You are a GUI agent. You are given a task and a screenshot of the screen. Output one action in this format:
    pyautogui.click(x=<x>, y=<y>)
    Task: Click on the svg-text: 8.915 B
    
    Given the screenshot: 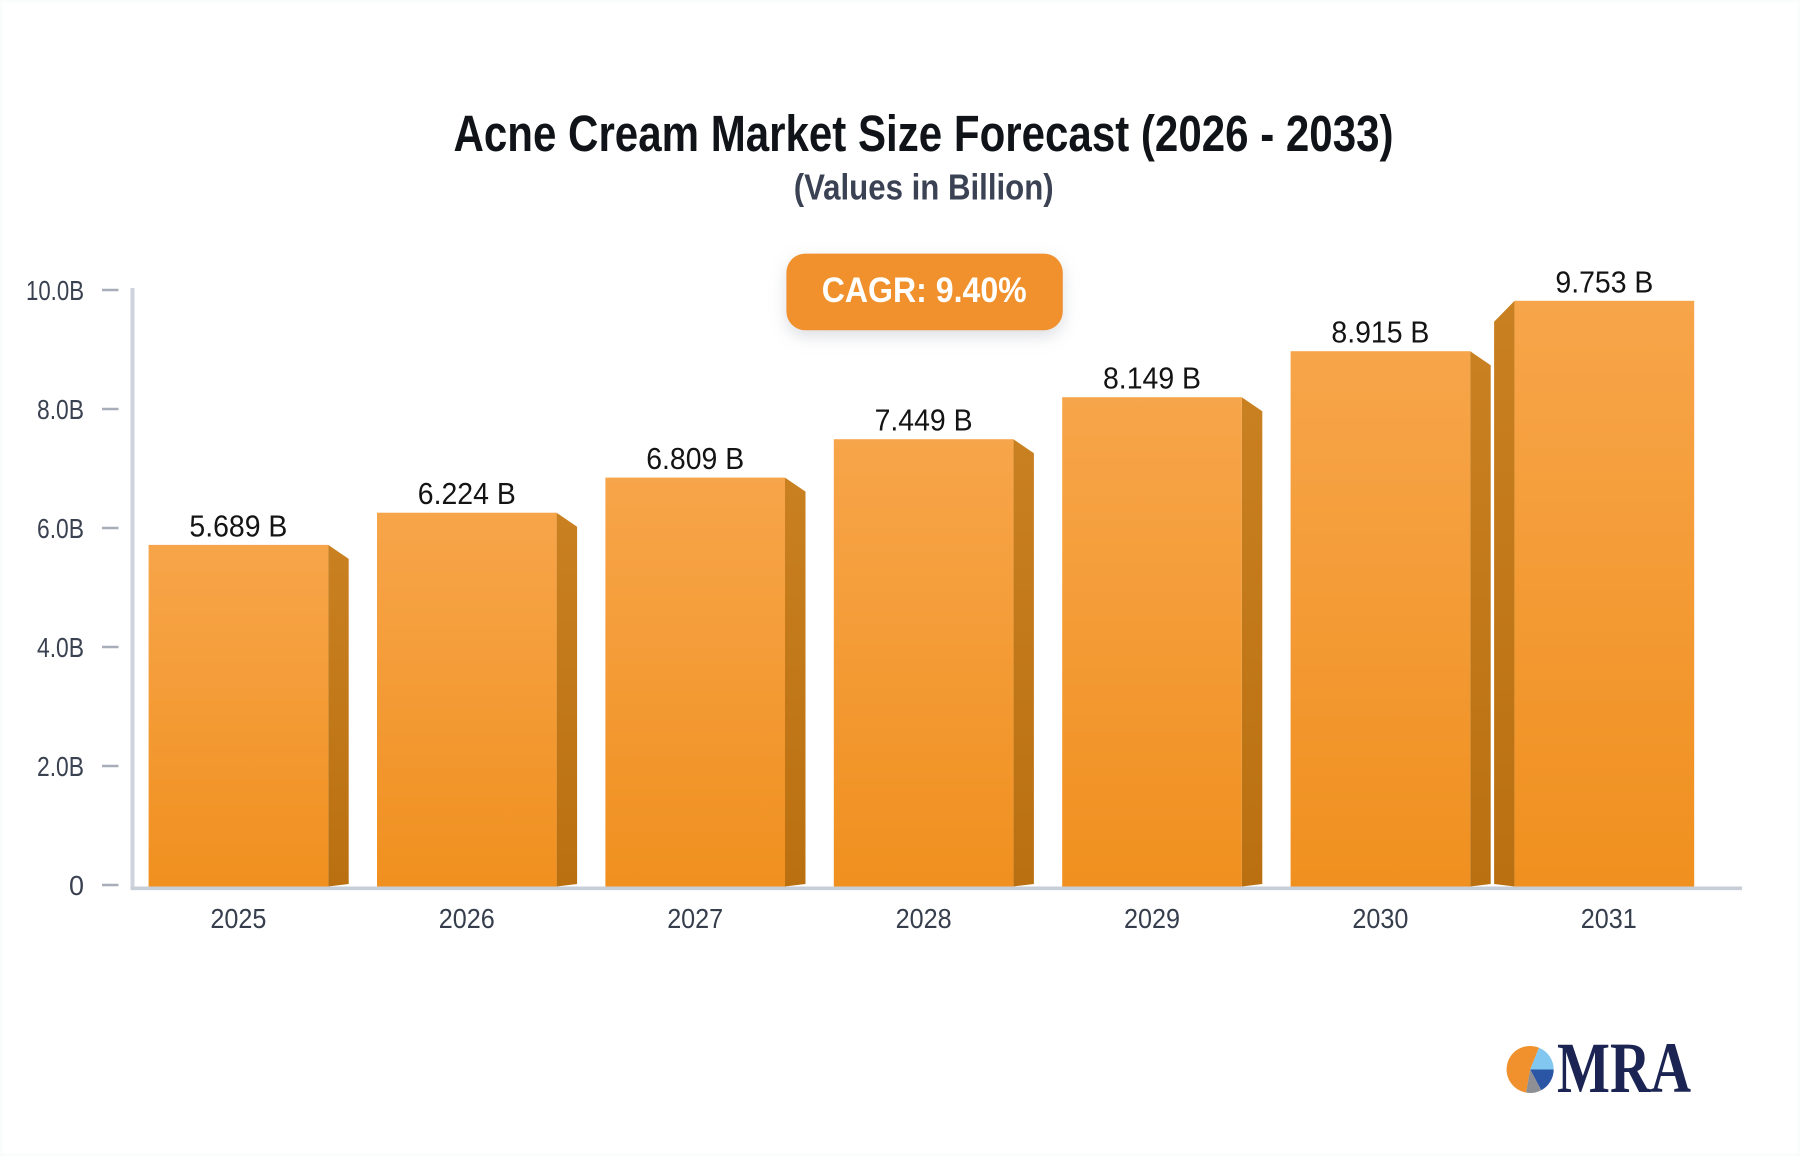 What is the action you would take?
    pyautogui.click(x=1380, y=333)
    